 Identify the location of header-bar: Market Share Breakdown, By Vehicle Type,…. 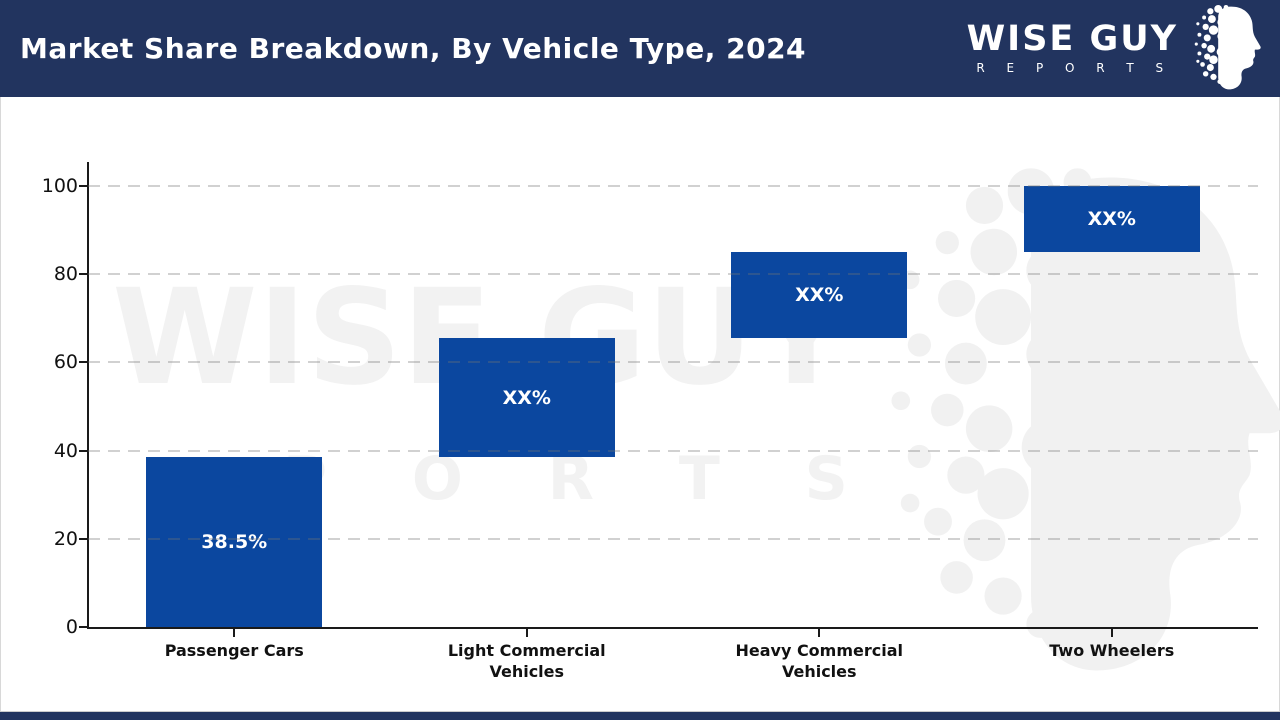
(640, 48).